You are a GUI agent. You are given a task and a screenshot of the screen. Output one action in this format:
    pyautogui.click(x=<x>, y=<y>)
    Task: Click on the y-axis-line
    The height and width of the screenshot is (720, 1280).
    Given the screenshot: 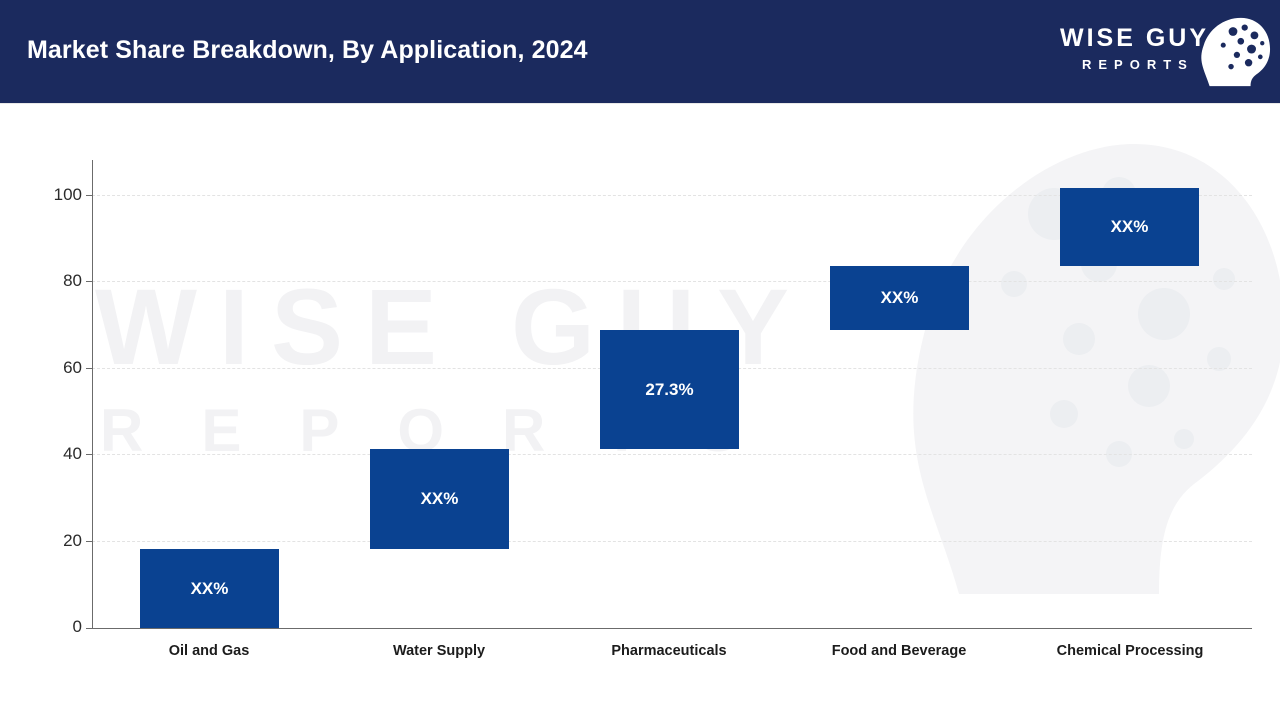 What is the action you would take?
    pyautogui.click(x=92, y=394)
    